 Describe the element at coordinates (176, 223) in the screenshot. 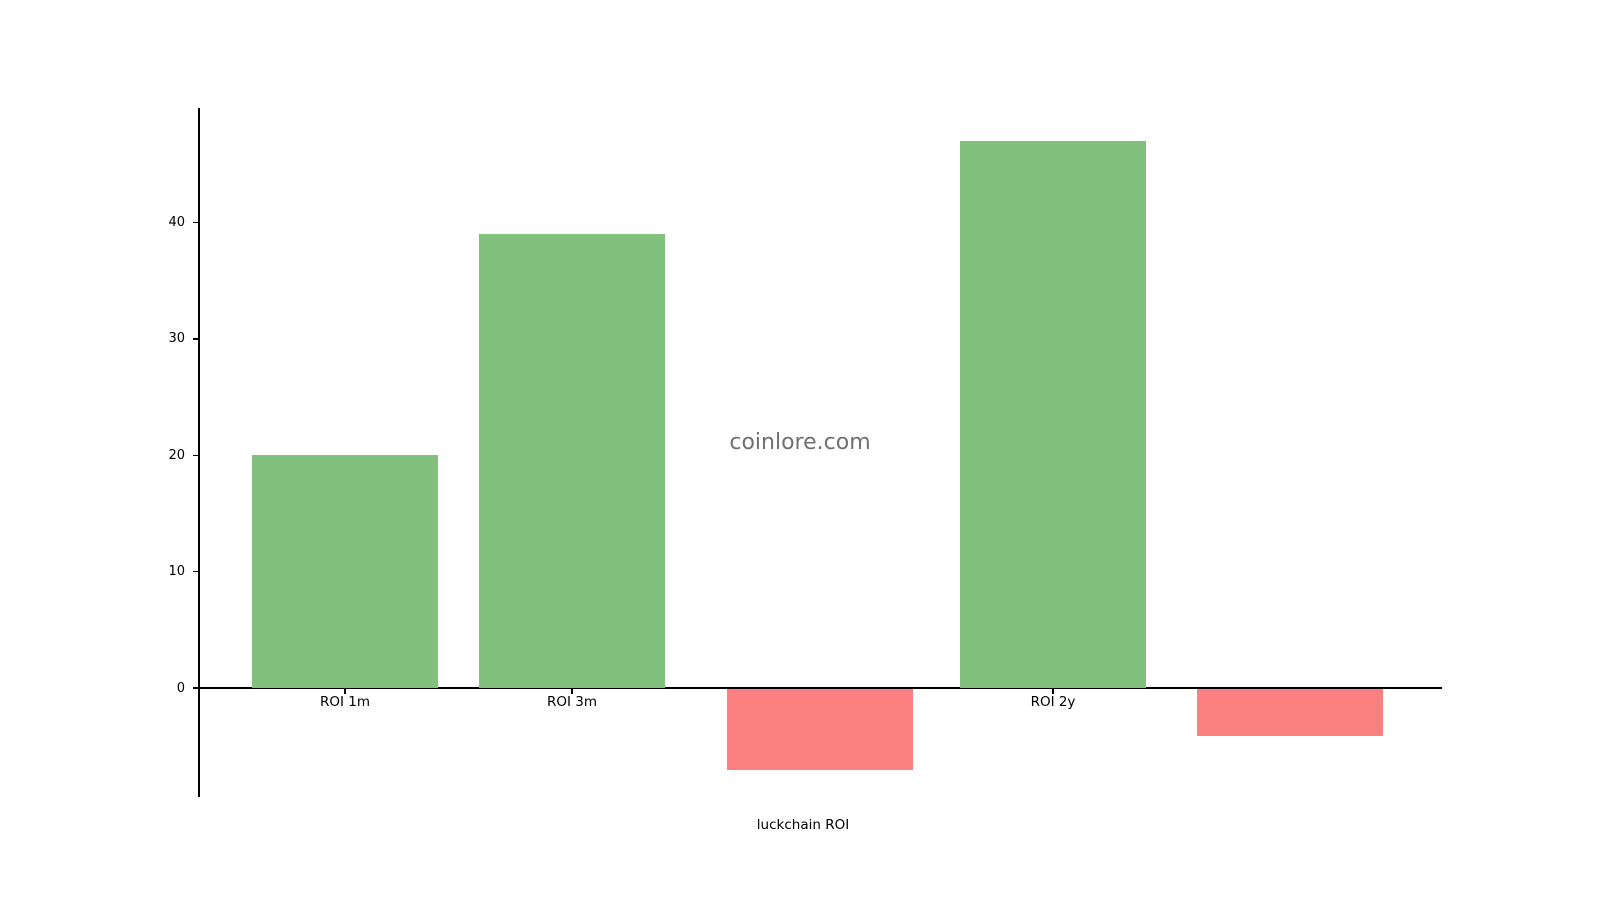

I see `y-tick-label: 40` at that location.